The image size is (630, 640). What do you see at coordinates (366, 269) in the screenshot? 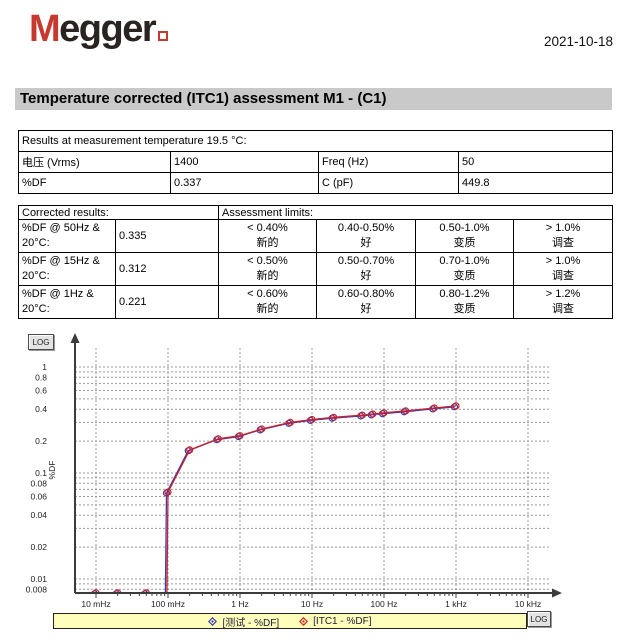
I see `limit-cell: 0.50-0.70% 好` at bounding box center [366, 269].